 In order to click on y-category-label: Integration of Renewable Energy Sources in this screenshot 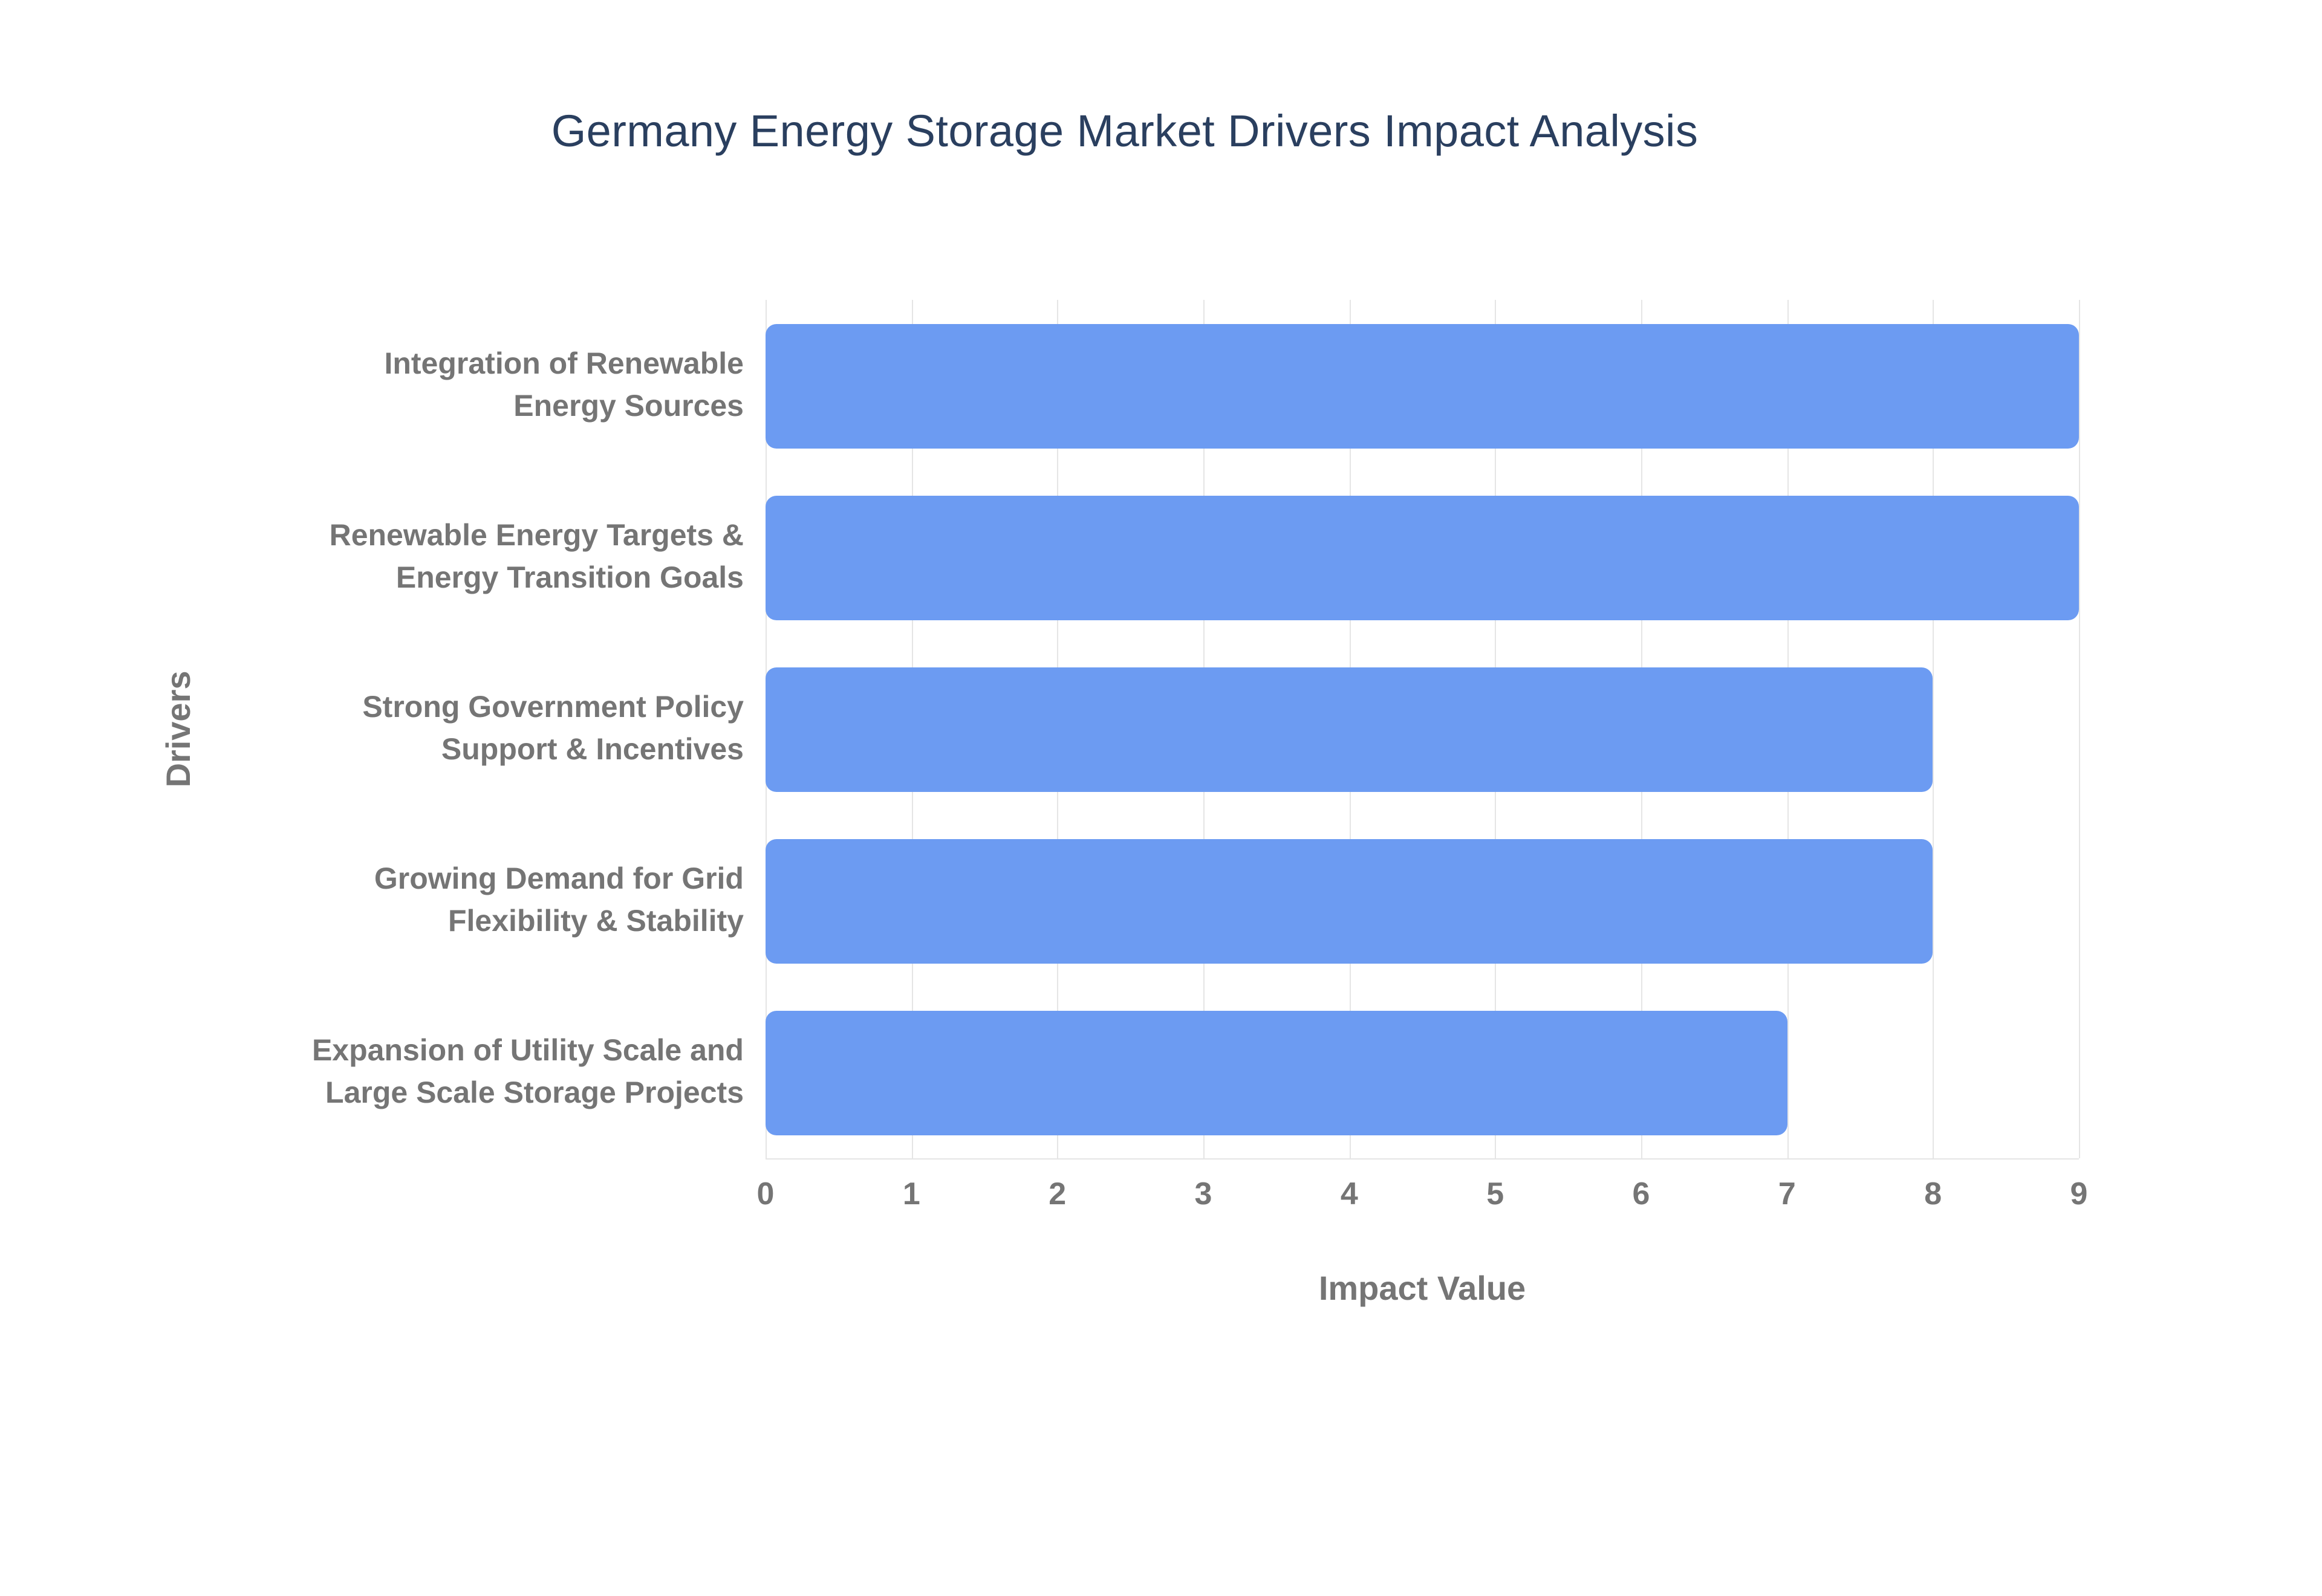, I will do `click(564, 385)`.